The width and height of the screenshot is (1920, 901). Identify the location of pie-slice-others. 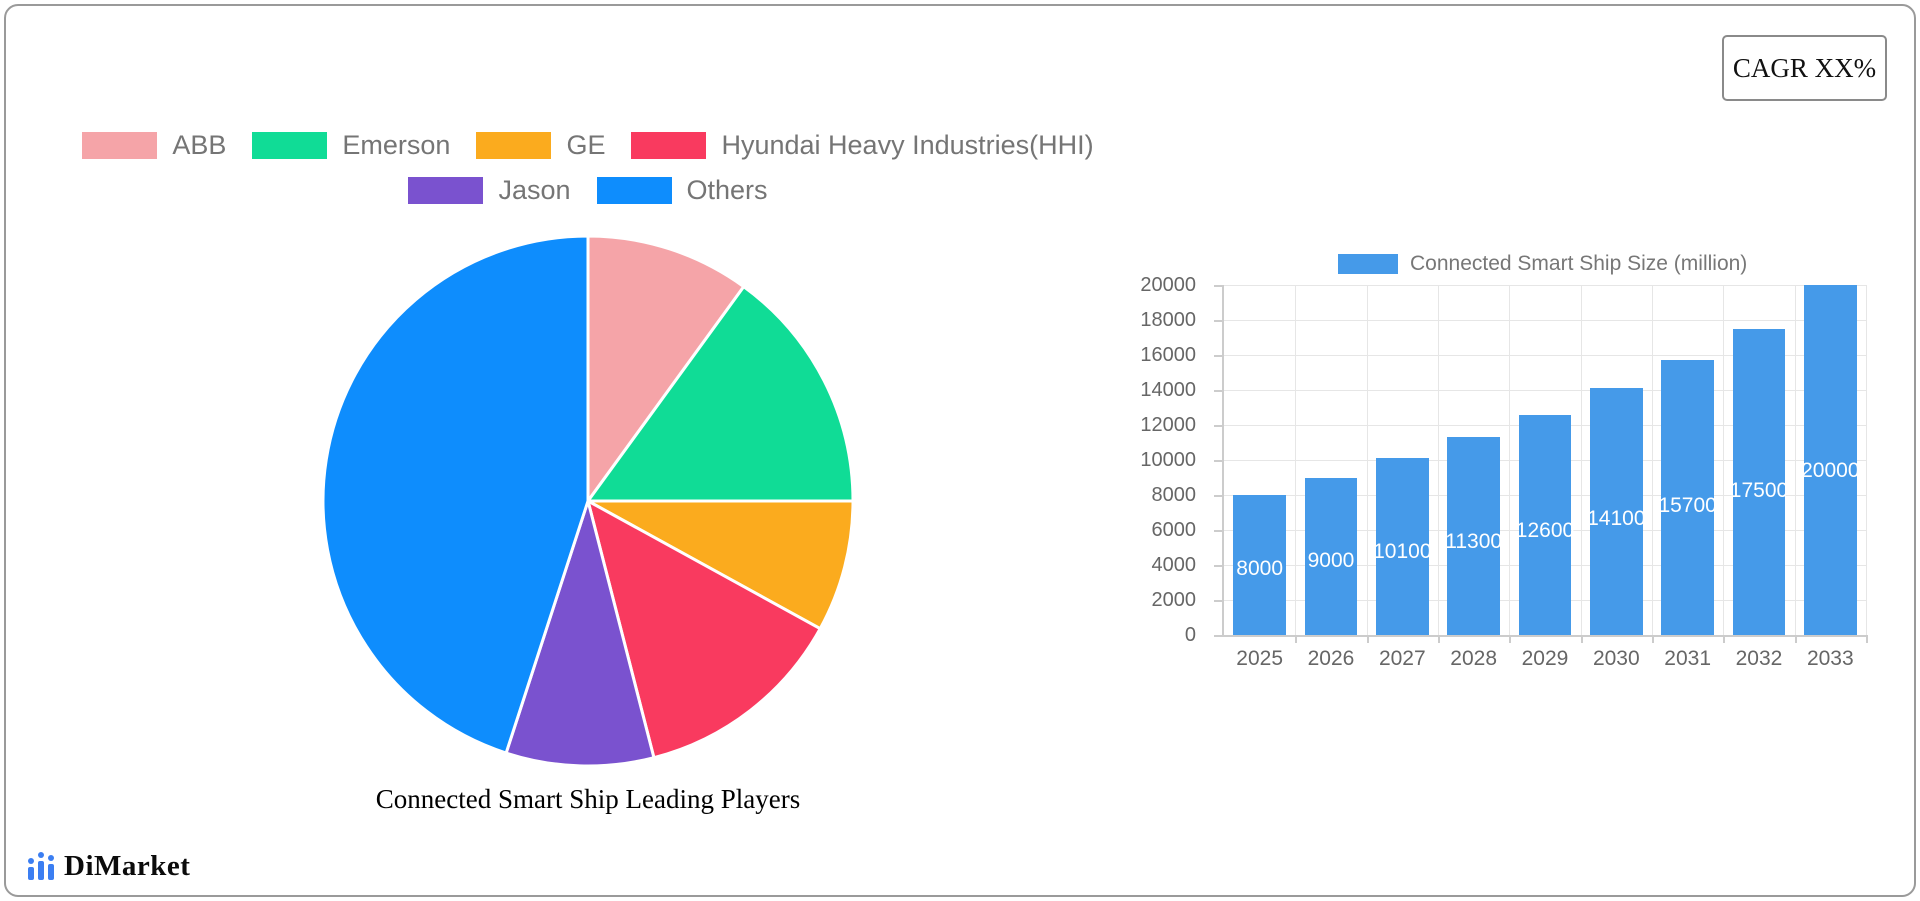
(455, 494).